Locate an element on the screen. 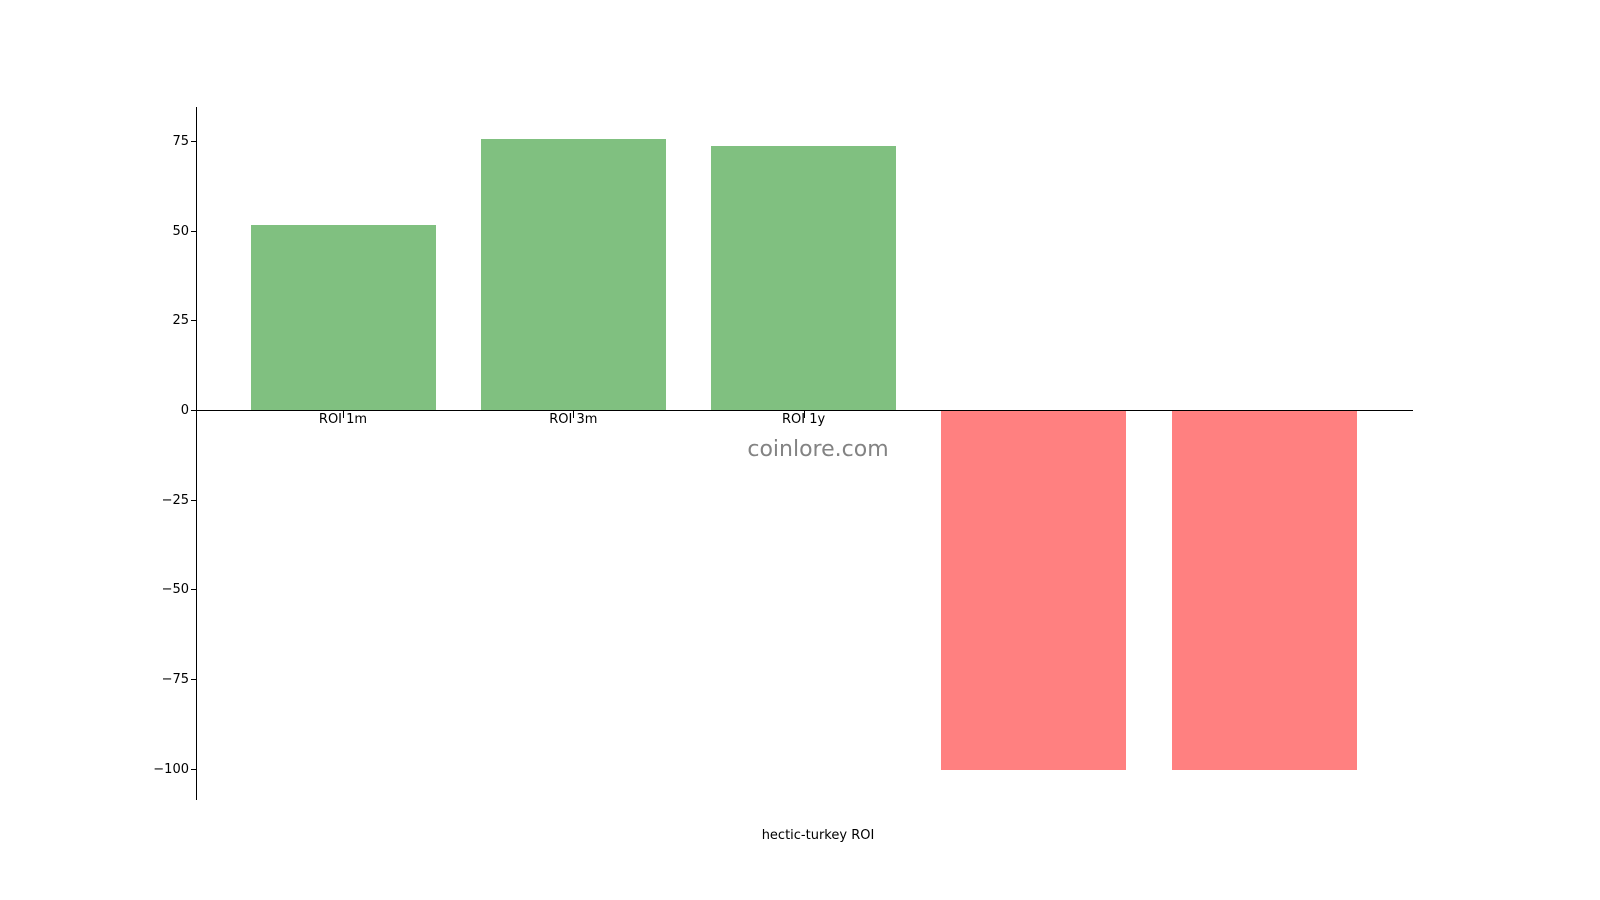 Image resolution: width=1600 pixels, height=900 pixels. x-tick-label: ROI 3m is located at coordinates (573, 419).